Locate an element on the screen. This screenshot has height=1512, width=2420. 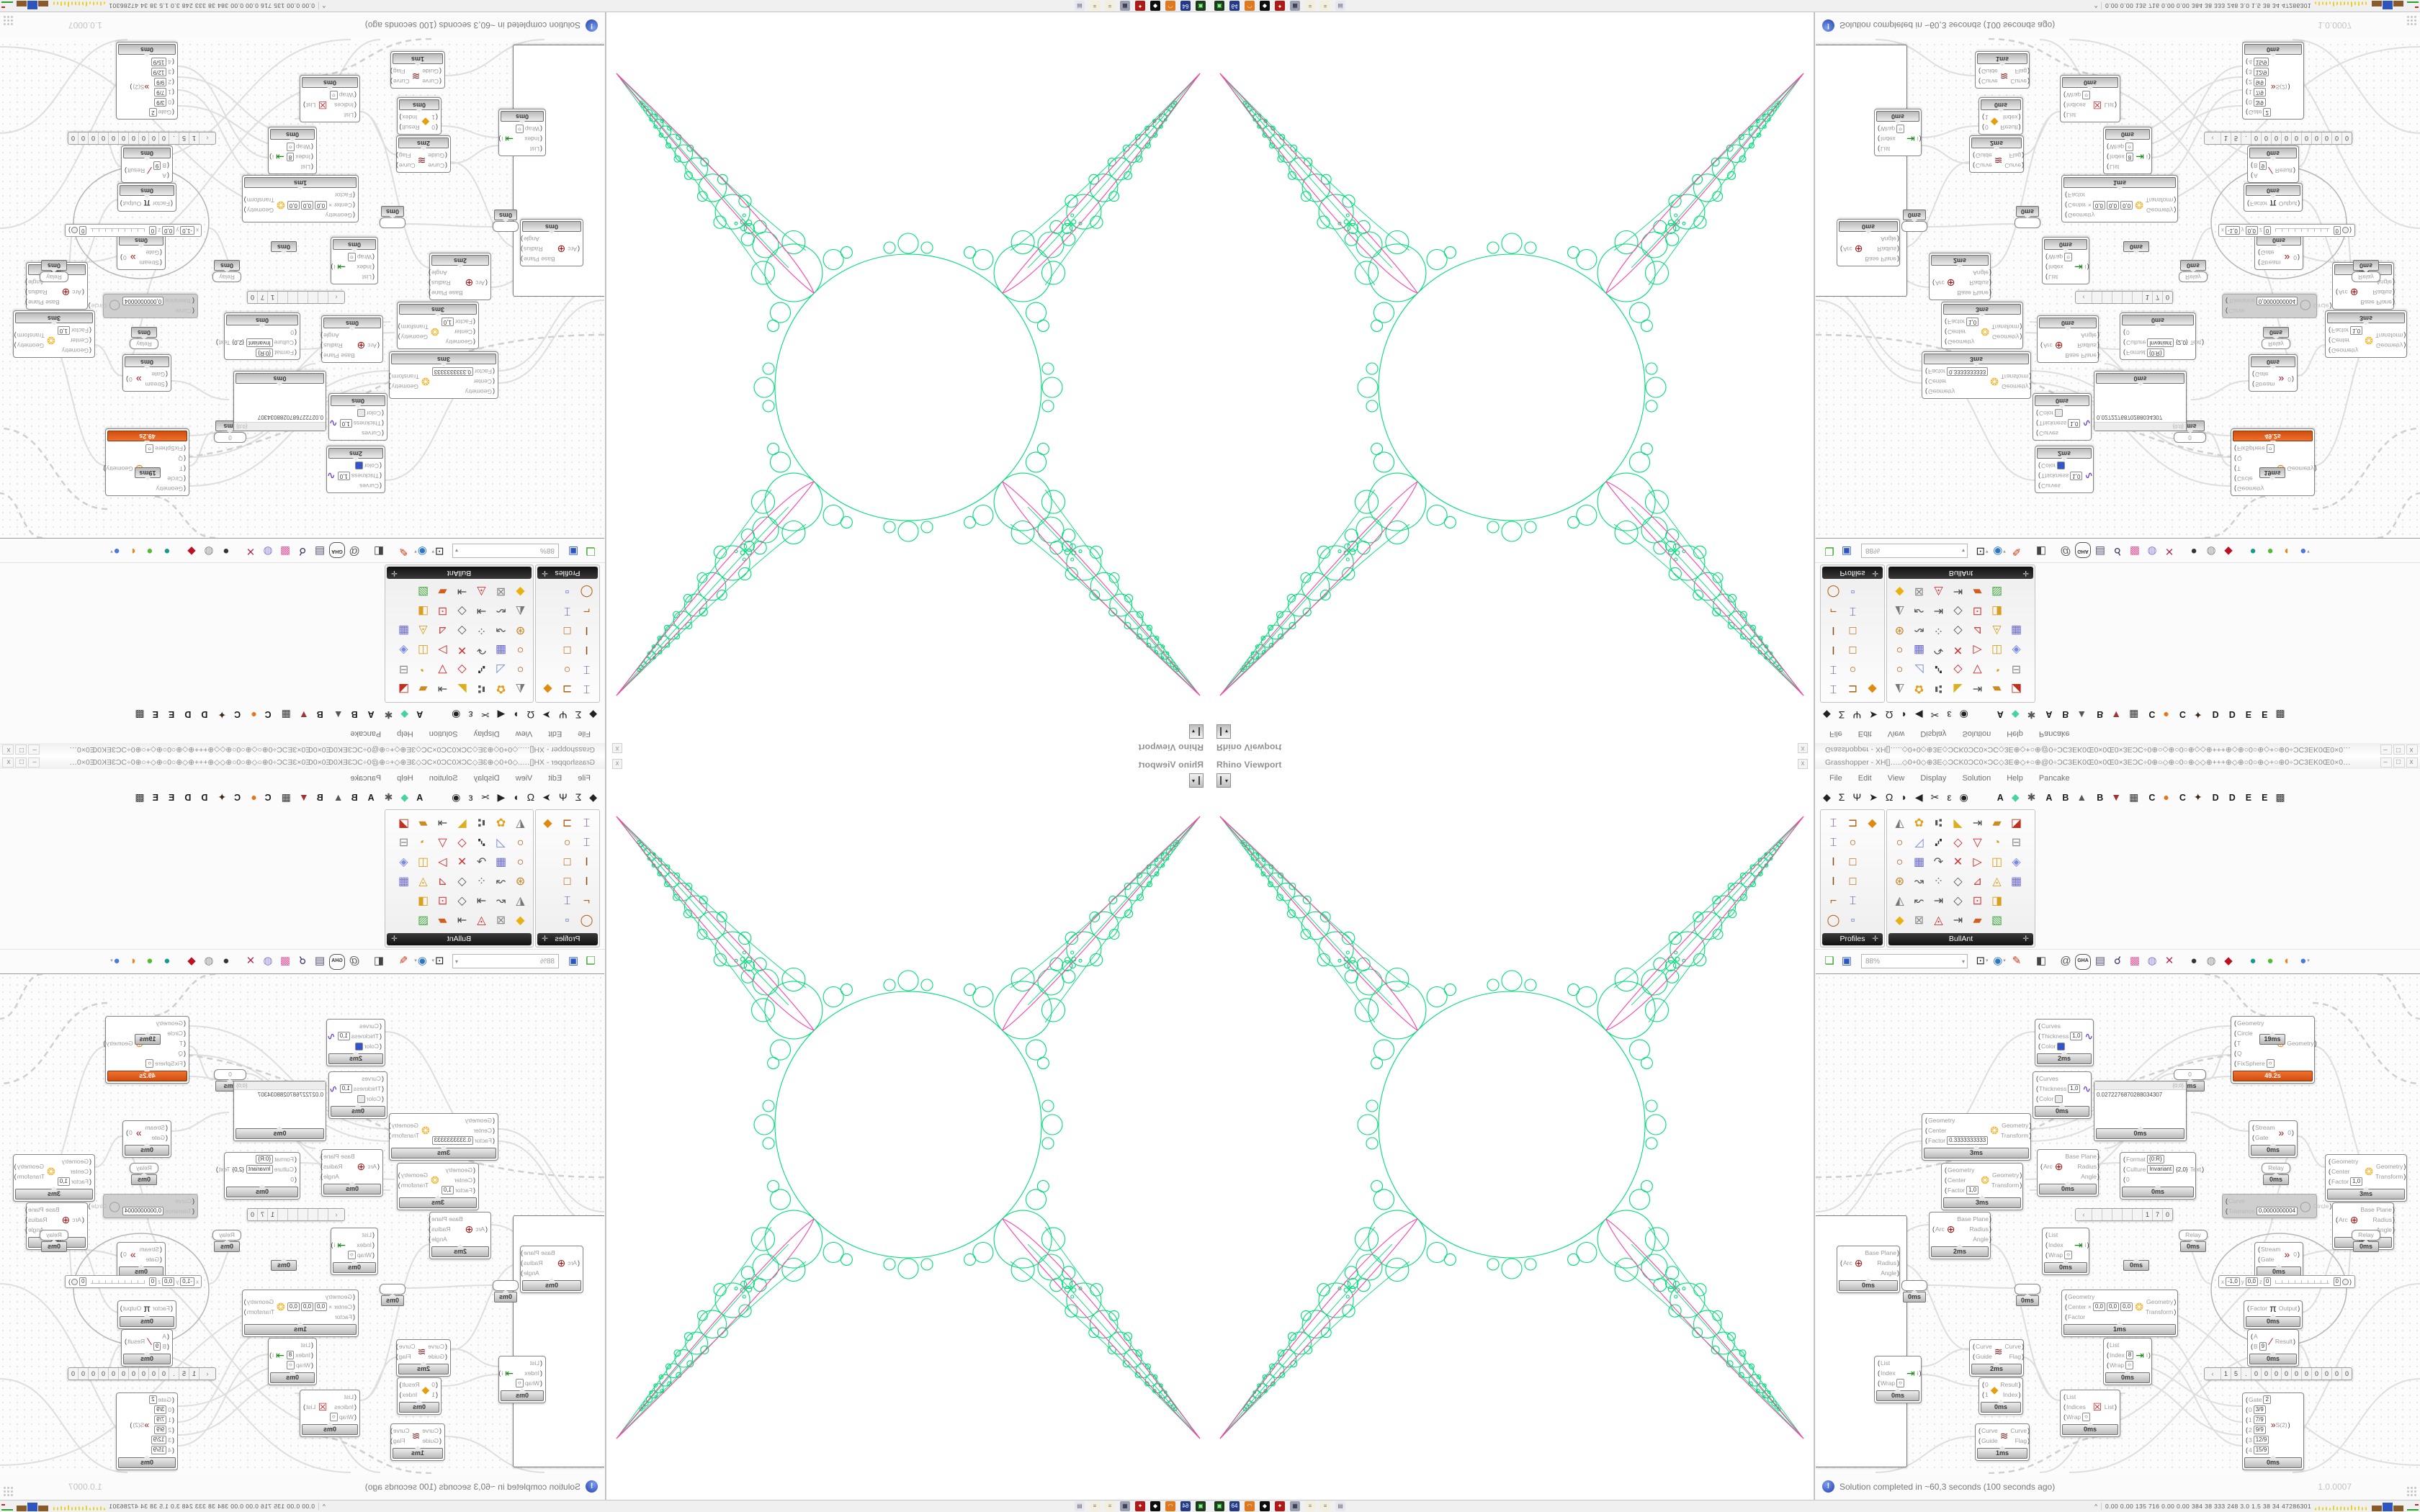
value-chip: 2 is located at coordinates (2267, 112).